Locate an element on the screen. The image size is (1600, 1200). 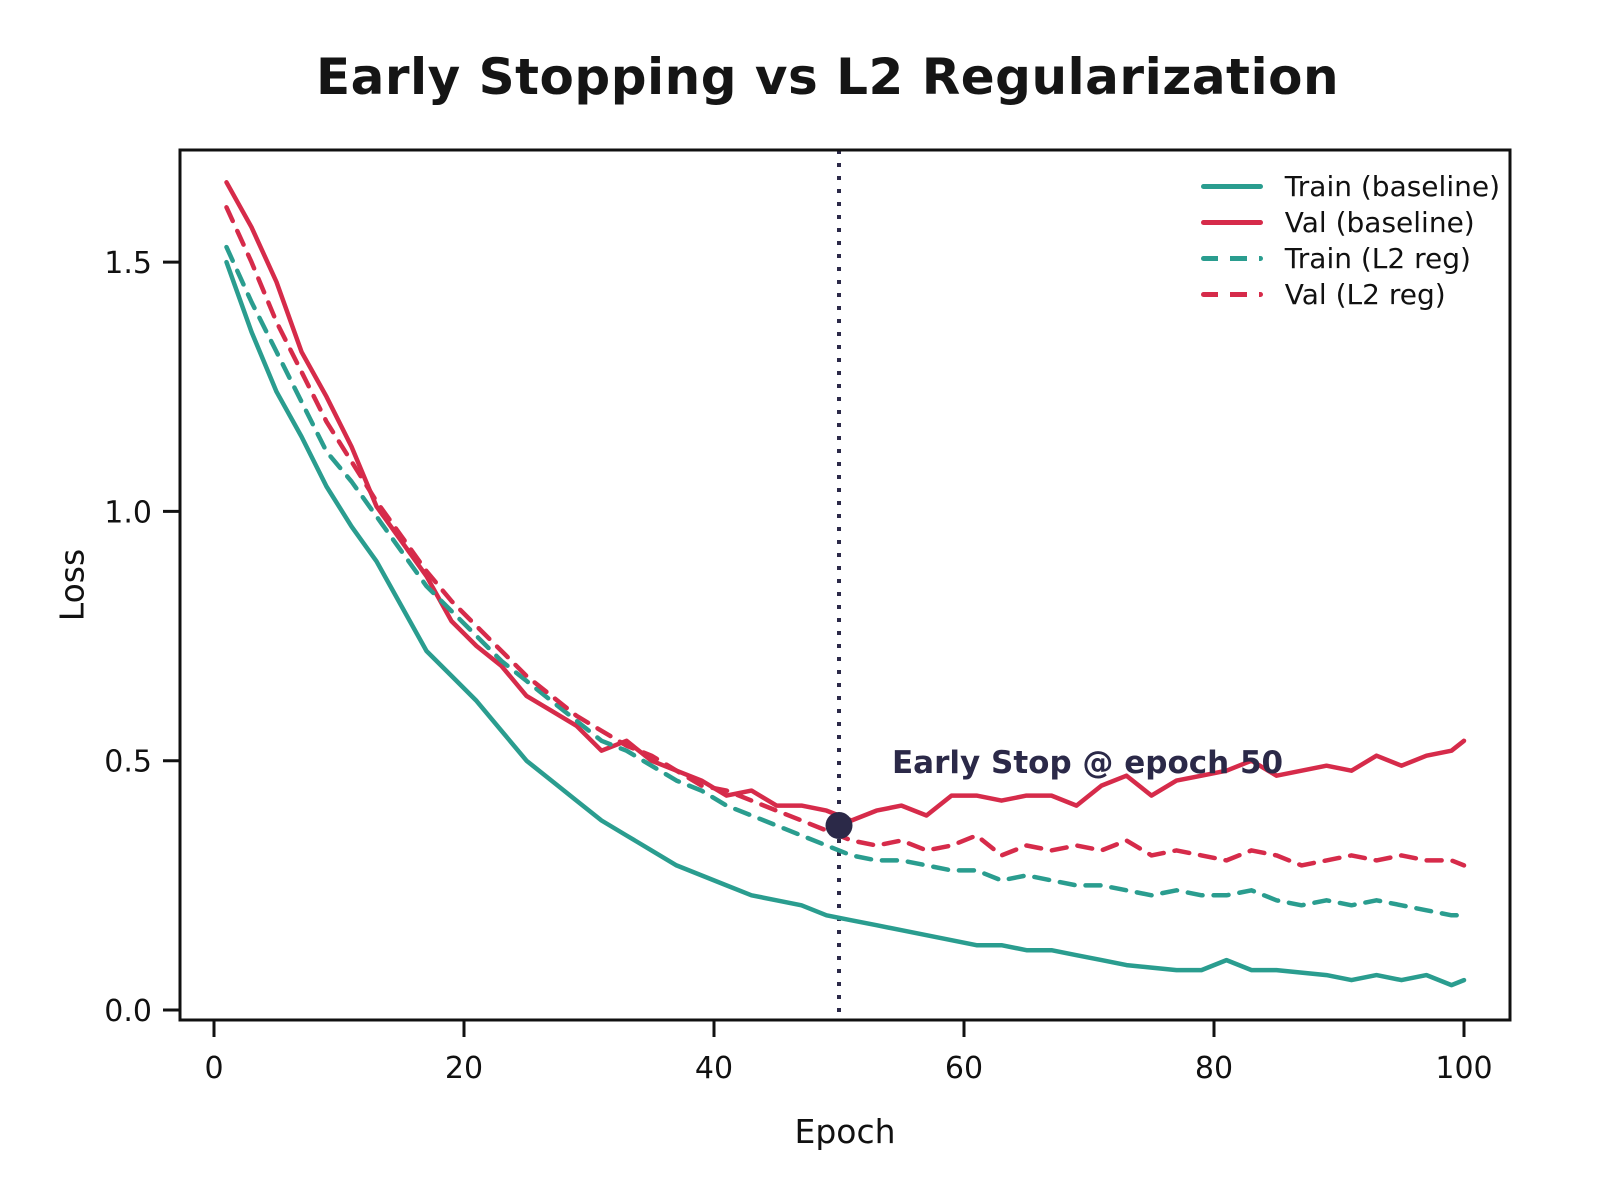
y-tick-label: 1.0 is located at coordinates (128, 512).